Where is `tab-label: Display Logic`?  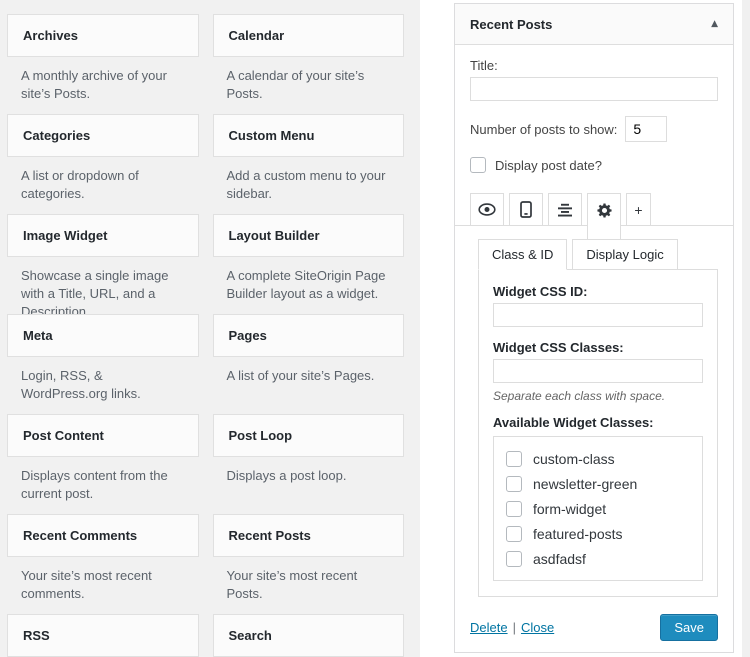
tab-label: Display Logic is located at coordinates (625, 254).